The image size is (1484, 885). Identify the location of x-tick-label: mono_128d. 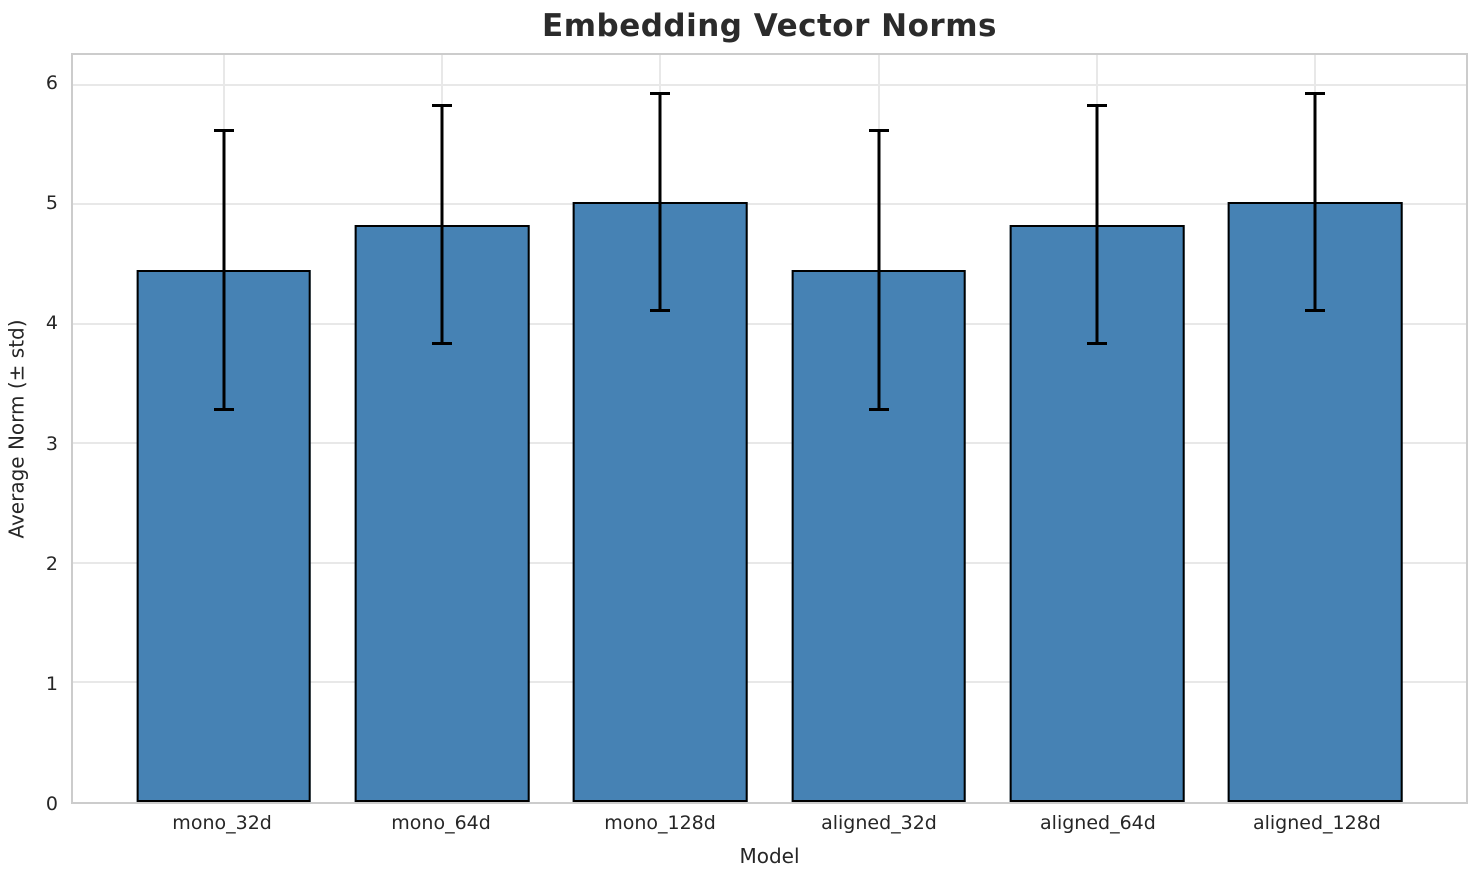
(660, 823).